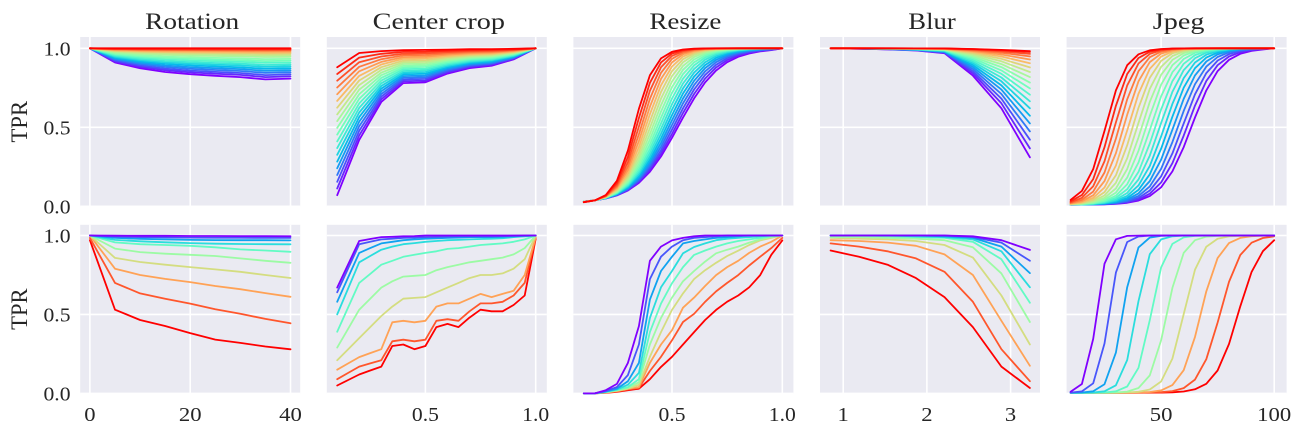 Image resolution: width=1300 pixels, height=431 pixels. I want to click on svg-text: Rotation, so click(192, 22).